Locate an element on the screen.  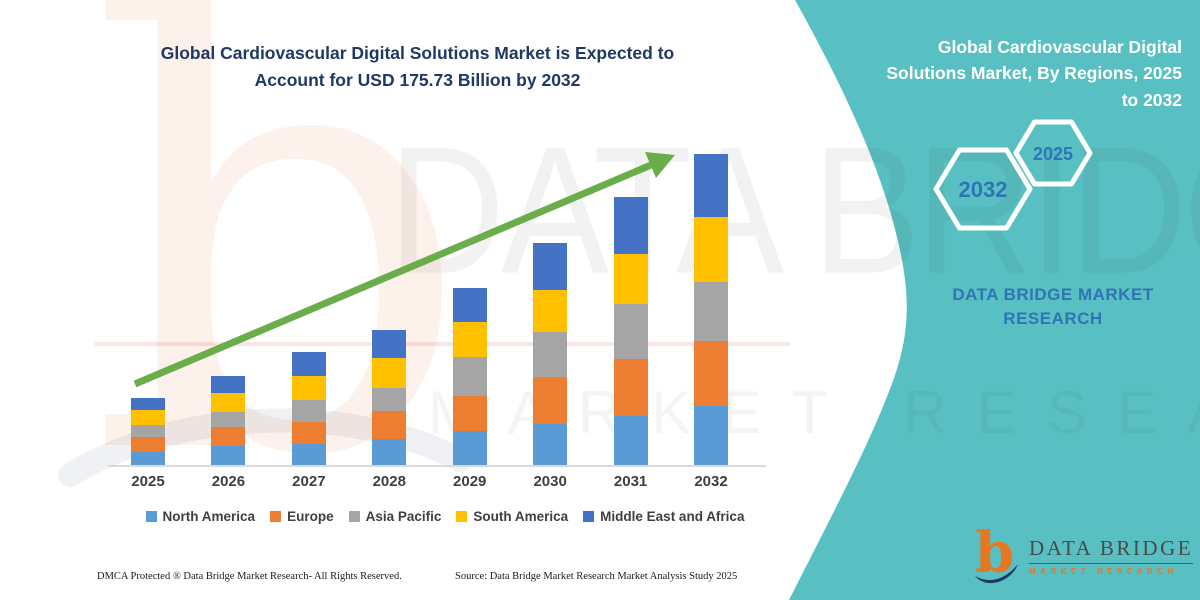
bar-2026 is located at coordinates (228, 420).